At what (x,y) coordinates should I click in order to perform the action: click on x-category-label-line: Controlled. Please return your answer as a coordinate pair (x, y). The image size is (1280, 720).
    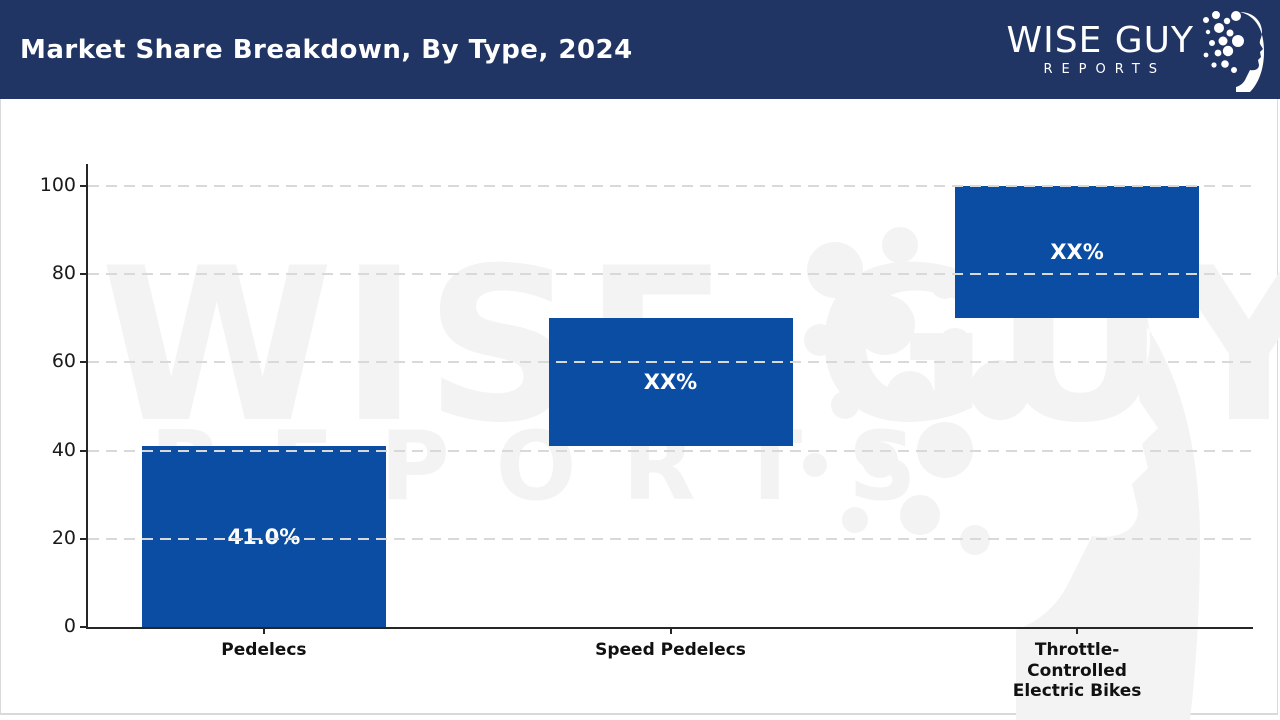
    Looking at the image, I should click on (1077, 670).